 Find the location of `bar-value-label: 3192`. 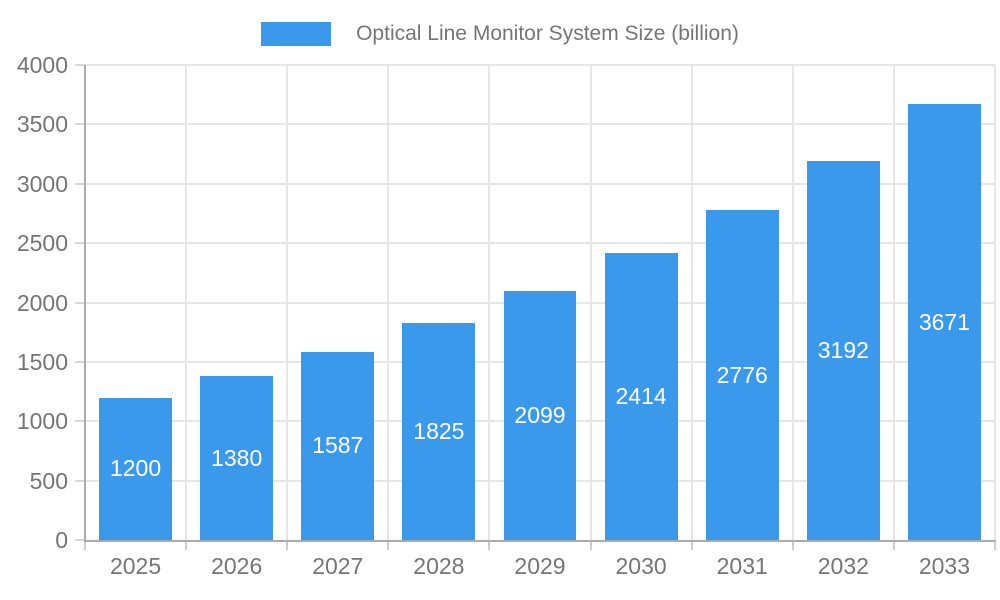

bar-value-label: 3192 is located at coordinates (843, 349).